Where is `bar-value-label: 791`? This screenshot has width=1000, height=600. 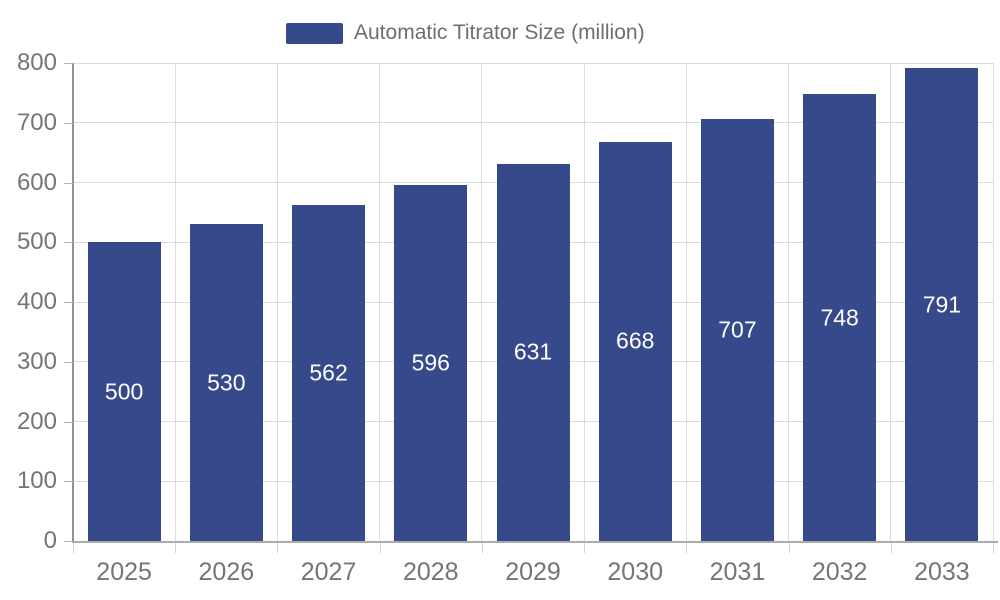 bar-value-label: 791 is located at coordinates (942, 304).